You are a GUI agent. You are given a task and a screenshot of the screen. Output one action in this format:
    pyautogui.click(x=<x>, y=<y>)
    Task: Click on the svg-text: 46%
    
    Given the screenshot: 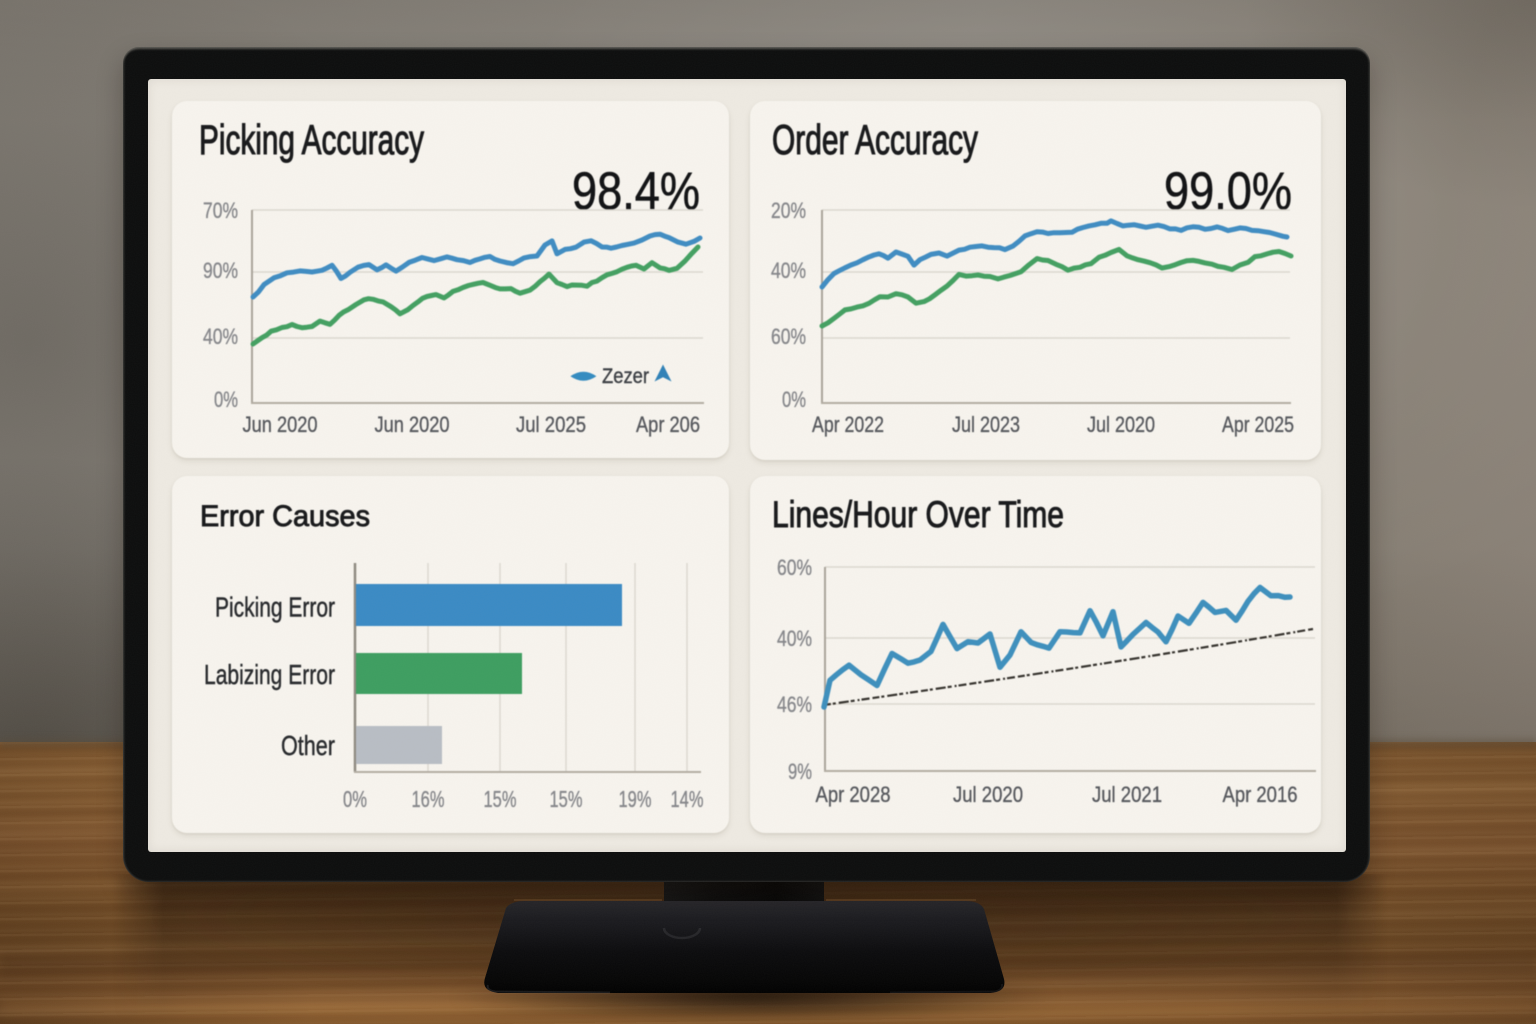 What is the action you would take?
    pyautogui.click(x=794, y=704)
    